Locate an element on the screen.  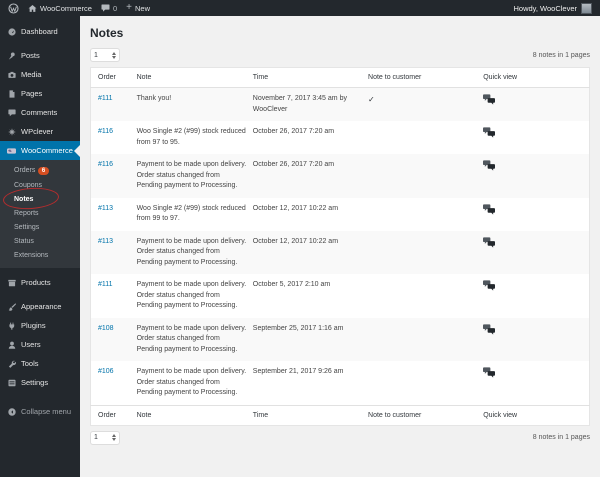
sidebar-item-dashboard: Dashboard is located at coordinates (40, 31).